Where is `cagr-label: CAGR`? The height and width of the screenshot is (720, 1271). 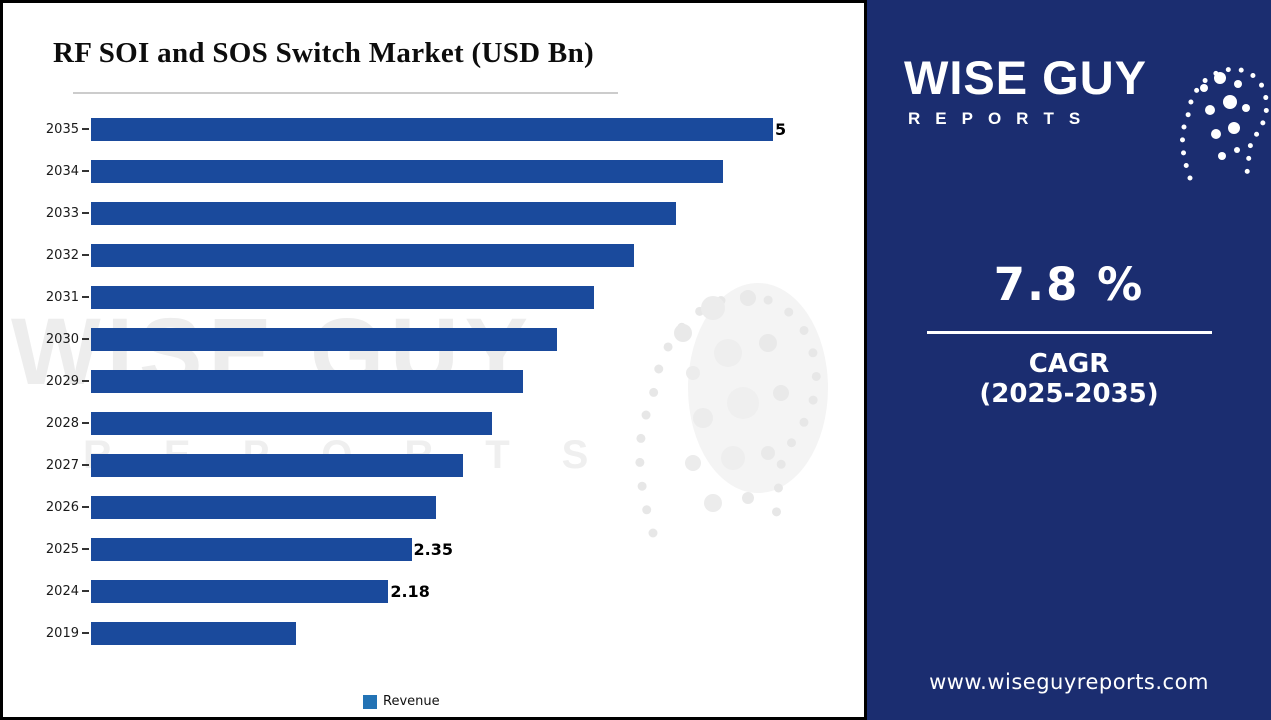
cagr-label: CAGR is located at coordinates (1069, 364).